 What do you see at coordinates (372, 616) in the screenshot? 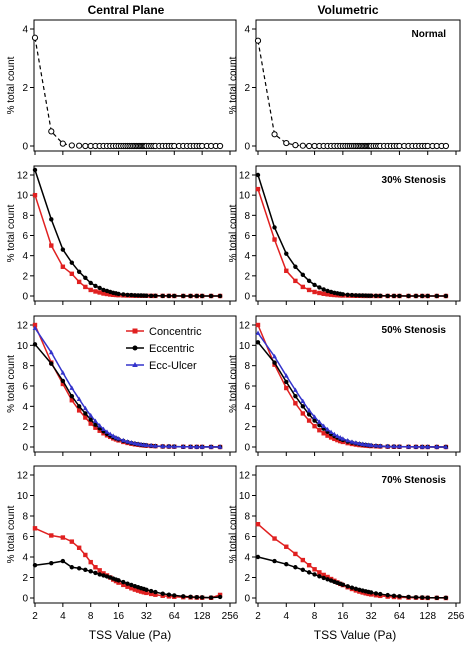
I see `x-tick-label: 32` at bounding box center [372, 616].